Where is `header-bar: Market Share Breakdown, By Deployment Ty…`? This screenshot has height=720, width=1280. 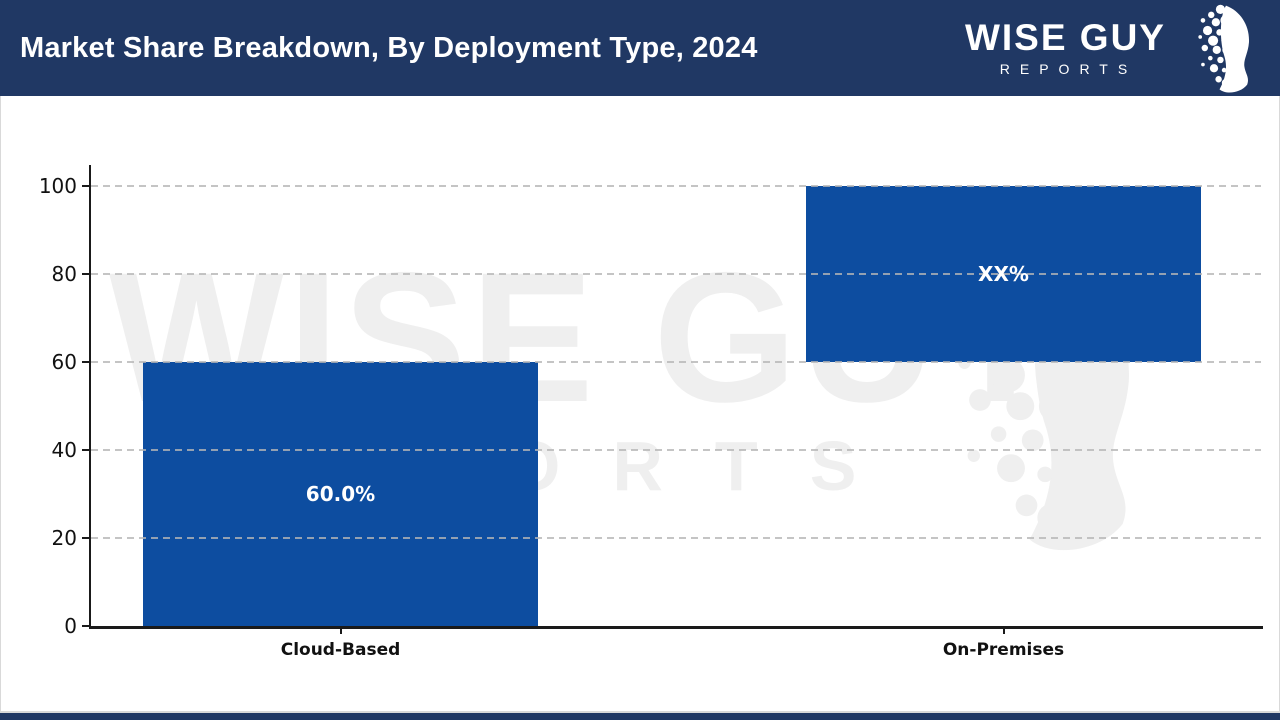 header-bar: Market Share Breakdown, By Deployment Ty… is located at coordinates (640, 48).